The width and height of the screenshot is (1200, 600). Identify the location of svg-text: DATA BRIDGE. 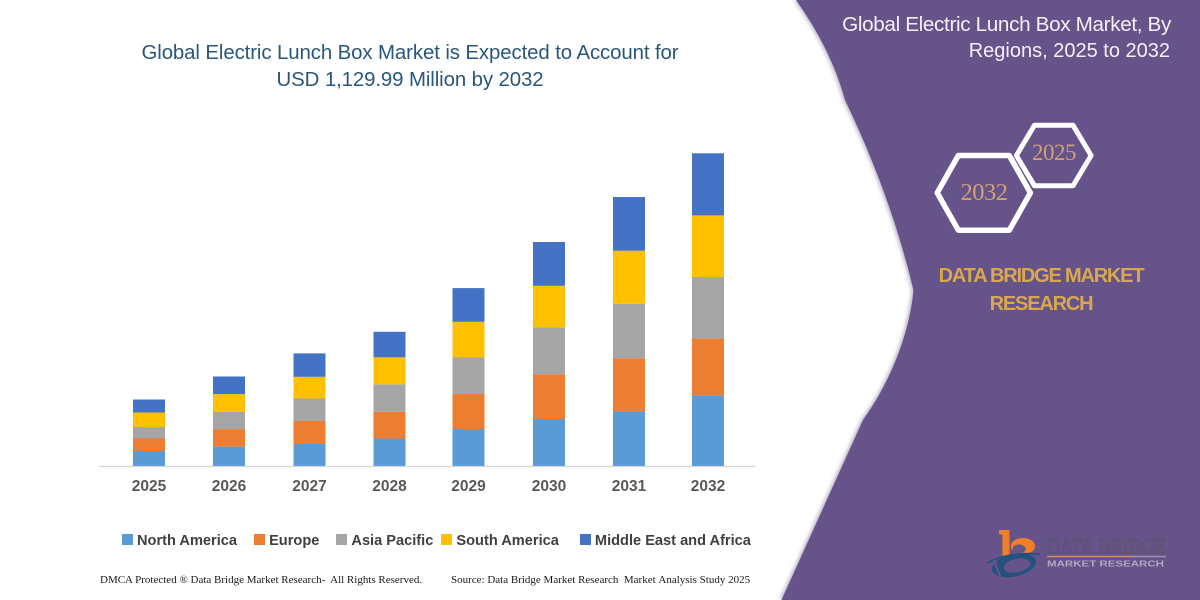
(1106, 546).